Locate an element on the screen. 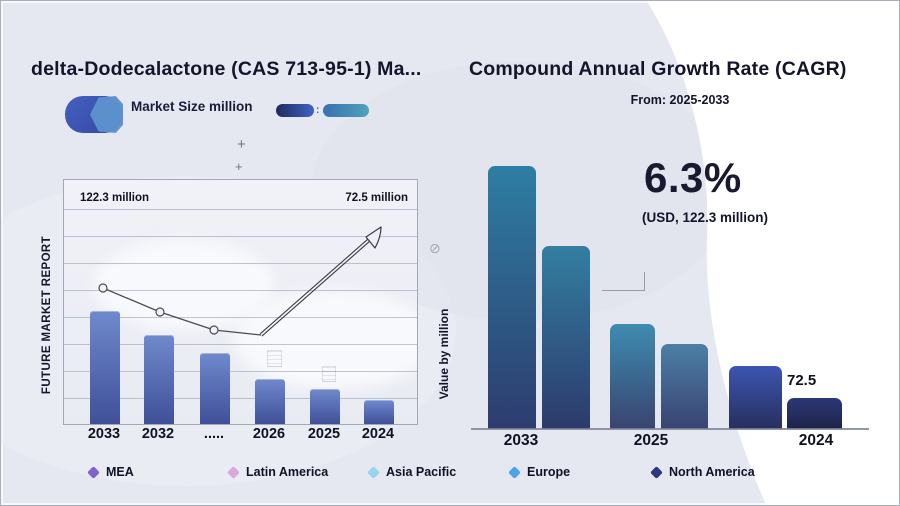  legend-item: North America is located at coordinates (702, 472).